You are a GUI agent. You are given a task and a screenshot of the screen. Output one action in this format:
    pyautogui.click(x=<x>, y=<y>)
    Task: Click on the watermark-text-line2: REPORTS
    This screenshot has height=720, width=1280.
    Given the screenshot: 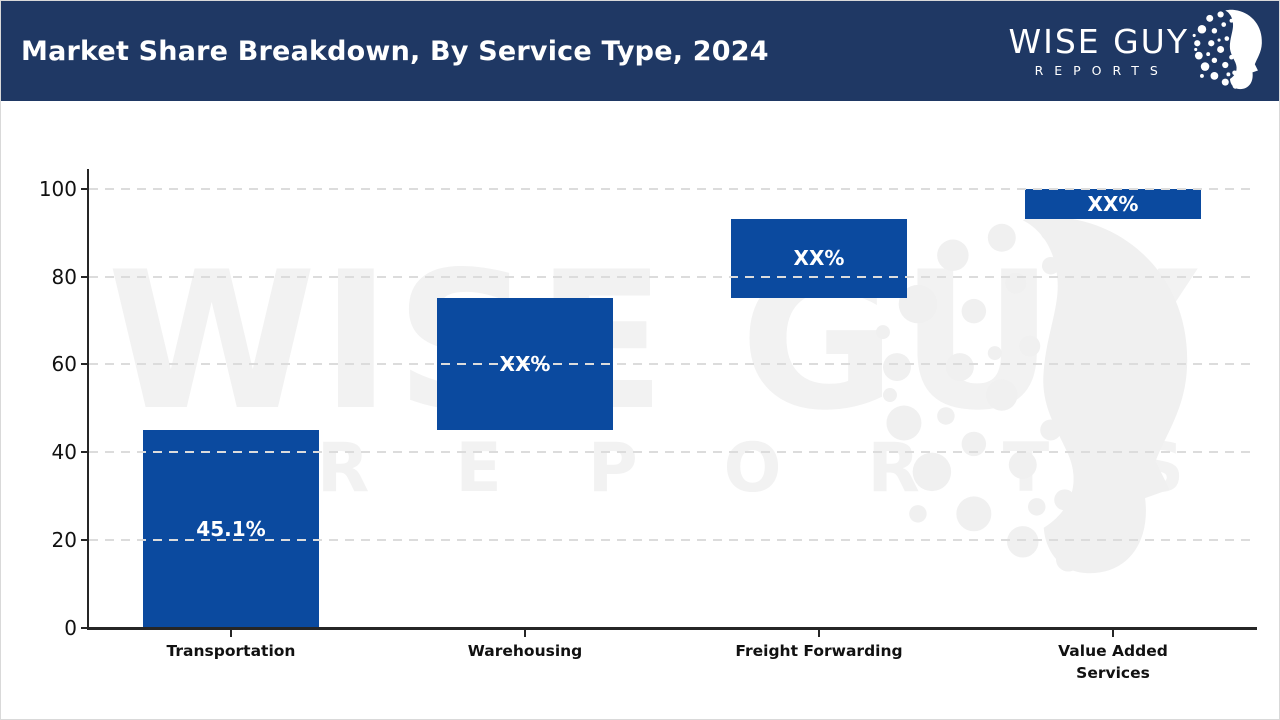 What is the action you would take?
    pyautogui.click(x=794, y=468)
    